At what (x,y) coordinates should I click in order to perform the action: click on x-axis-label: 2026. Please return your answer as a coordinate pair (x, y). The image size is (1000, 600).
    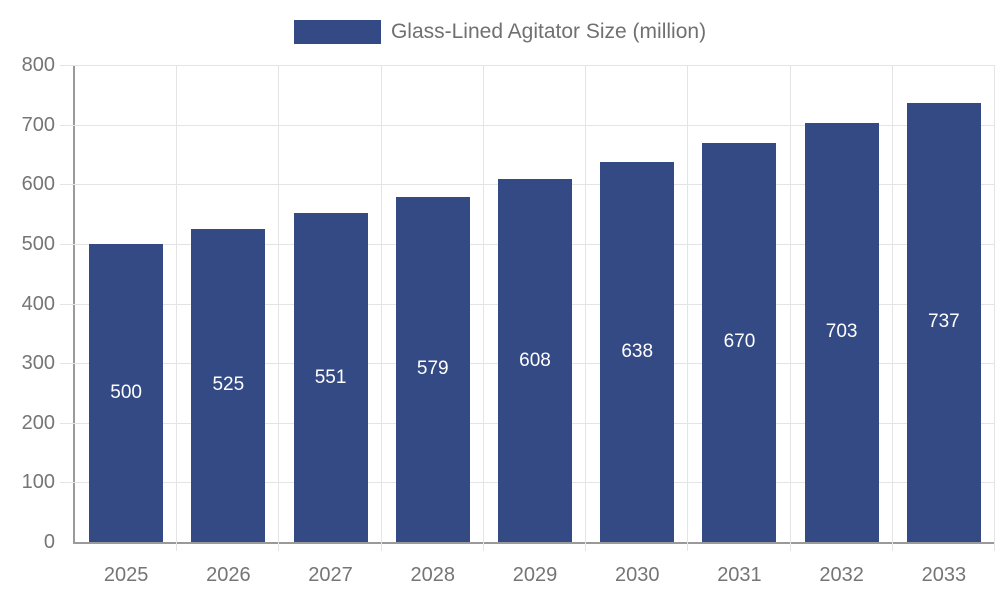
    Looking at the image, I should click on (228, 575).